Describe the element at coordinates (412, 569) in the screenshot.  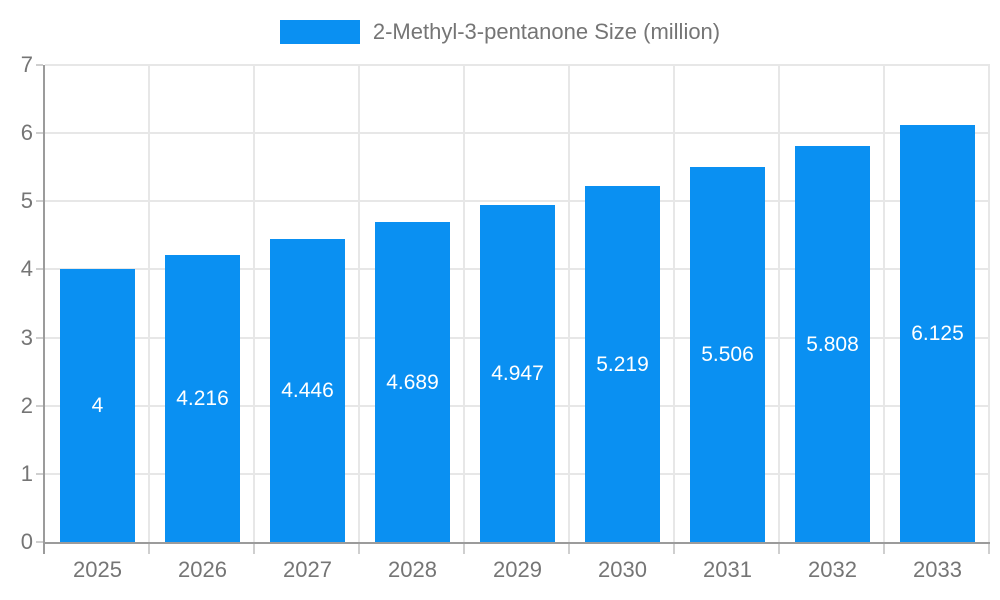
I see `x-axis-tick-label: 2028` at that location.